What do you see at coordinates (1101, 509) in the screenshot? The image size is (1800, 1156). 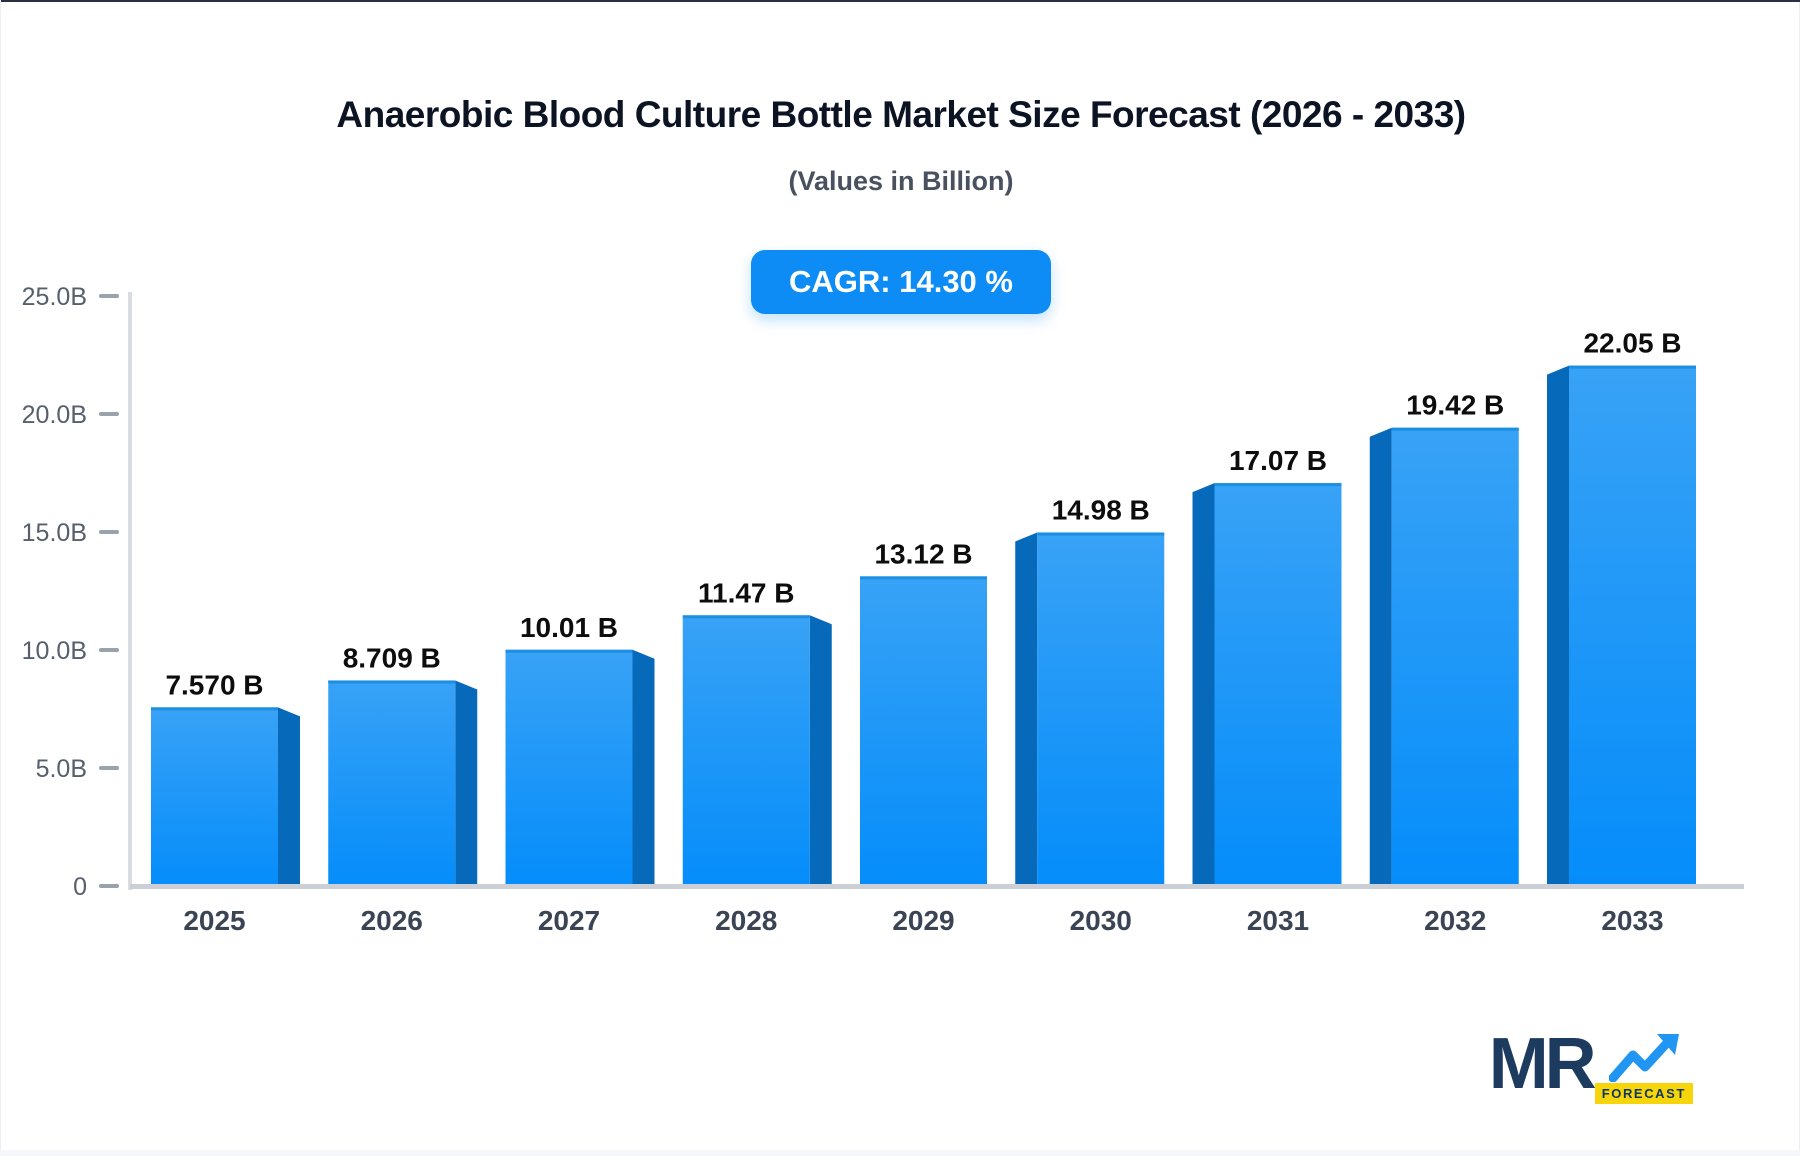 I see `bar-value-label: 14.98 B` at bounding box center [1101, 509].